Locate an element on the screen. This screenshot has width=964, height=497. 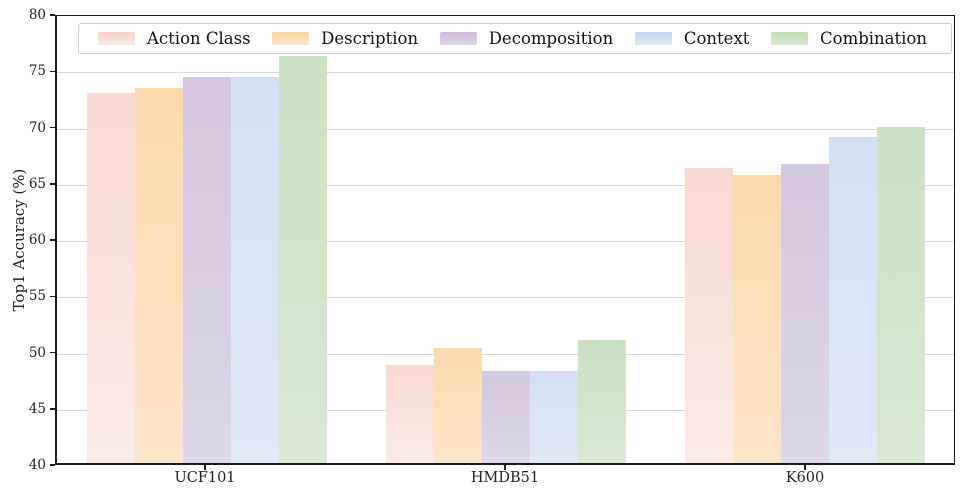
x-tick-label-k600: K600 is located at coordinates (805, 478).